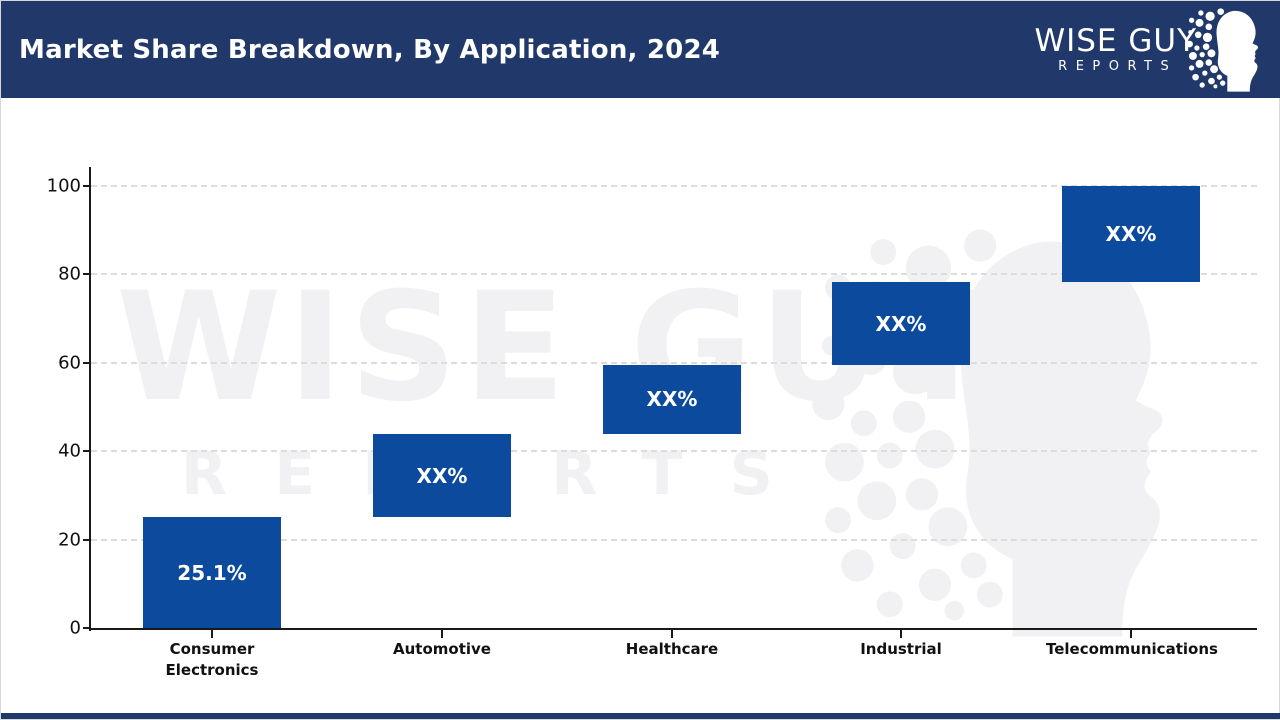  Describe the element at coordinates (901, 634) in the screenshot. I see `x-axis-tick-industrial` at that location.